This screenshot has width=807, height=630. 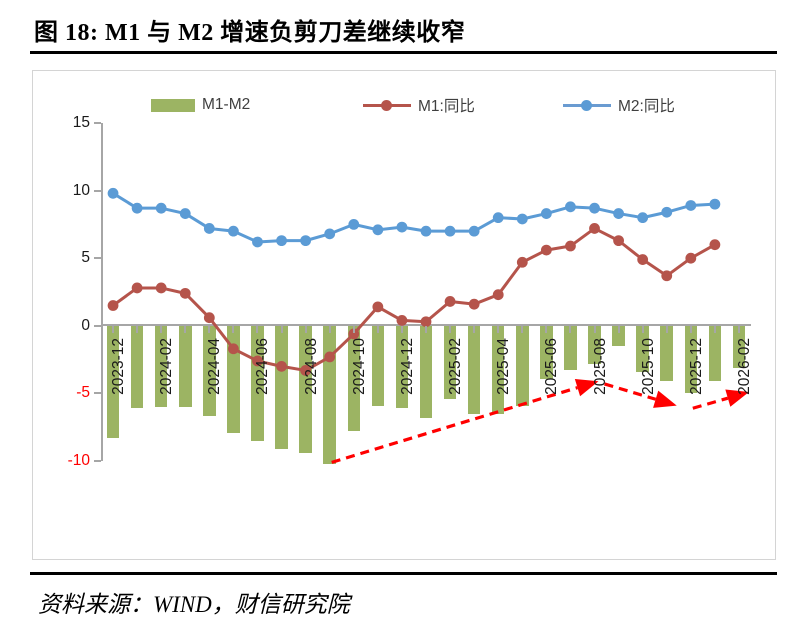 What do you see at coordinates (194, 604) in the screenshot?
I see `source-note: 资料来源：WIND，财信研究院` at bounding box center [194, 604].